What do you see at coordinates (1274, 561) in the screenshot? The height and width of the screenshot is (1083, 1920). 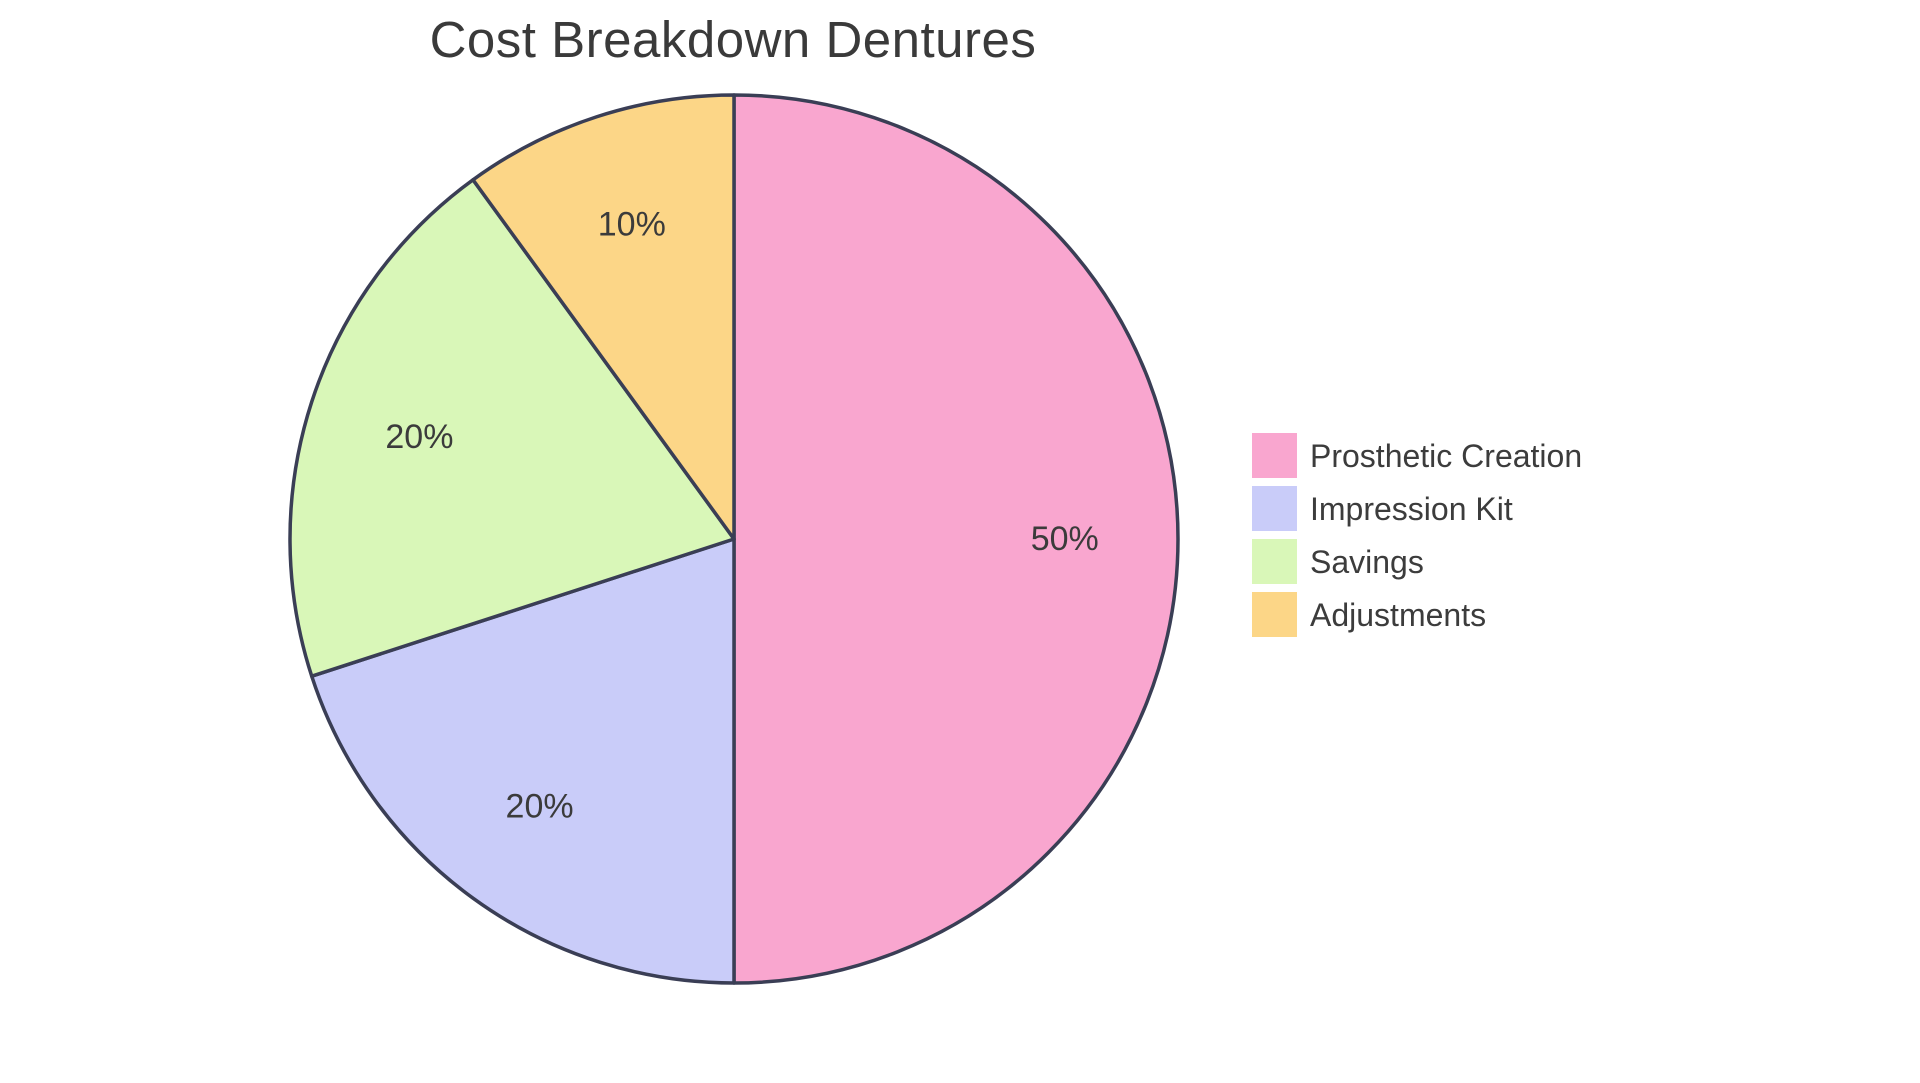 I see `legend-swatch-savings` at bounding box center [1274, 561].